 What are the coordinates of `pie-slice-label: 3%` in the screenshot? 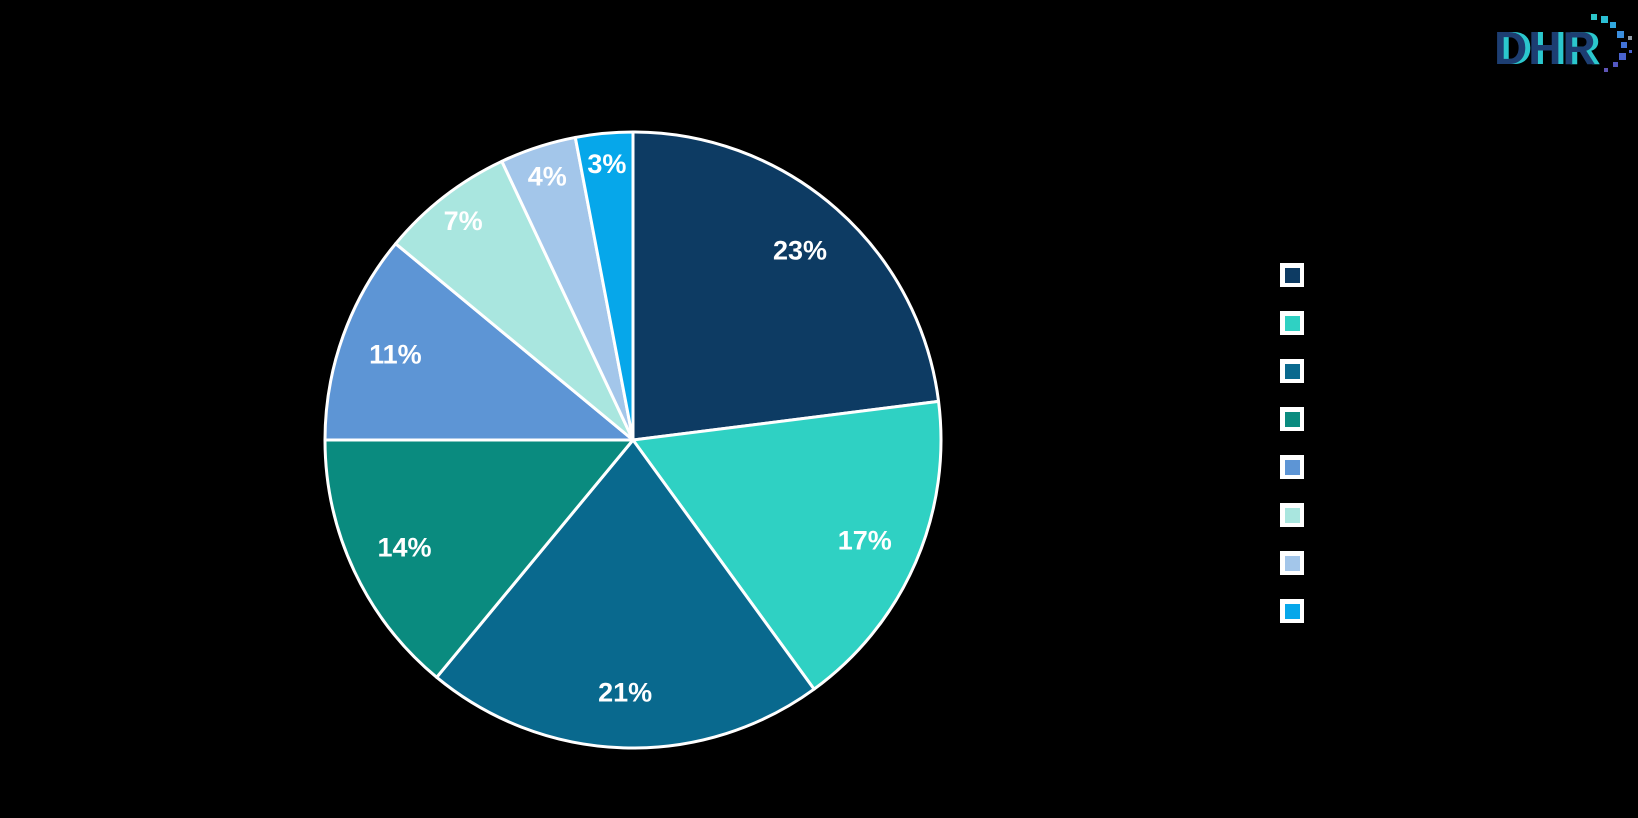 It's located at (606, 164).